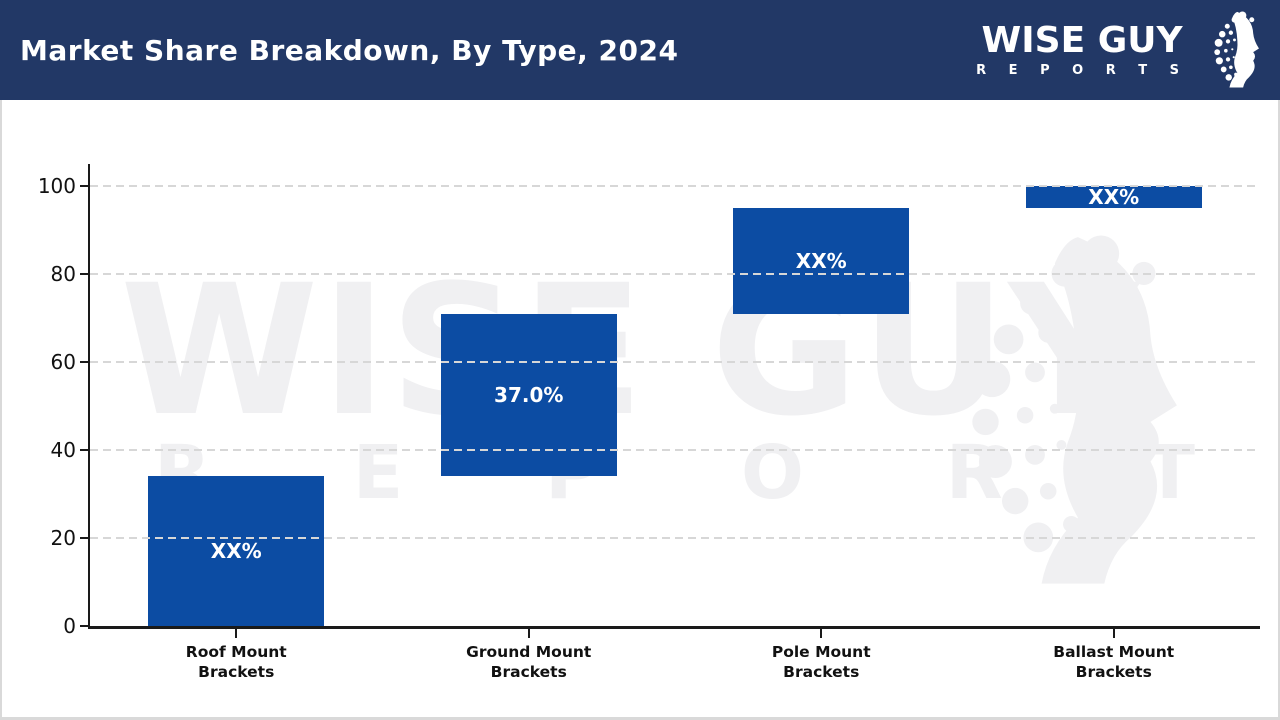 The height and width of the screenshot is (720, 1280). What do you see at coordinates (529, 662) in the screenshot?
I see `x-category-label: Ground Mount Brackets` at bounding box center [529, 662].